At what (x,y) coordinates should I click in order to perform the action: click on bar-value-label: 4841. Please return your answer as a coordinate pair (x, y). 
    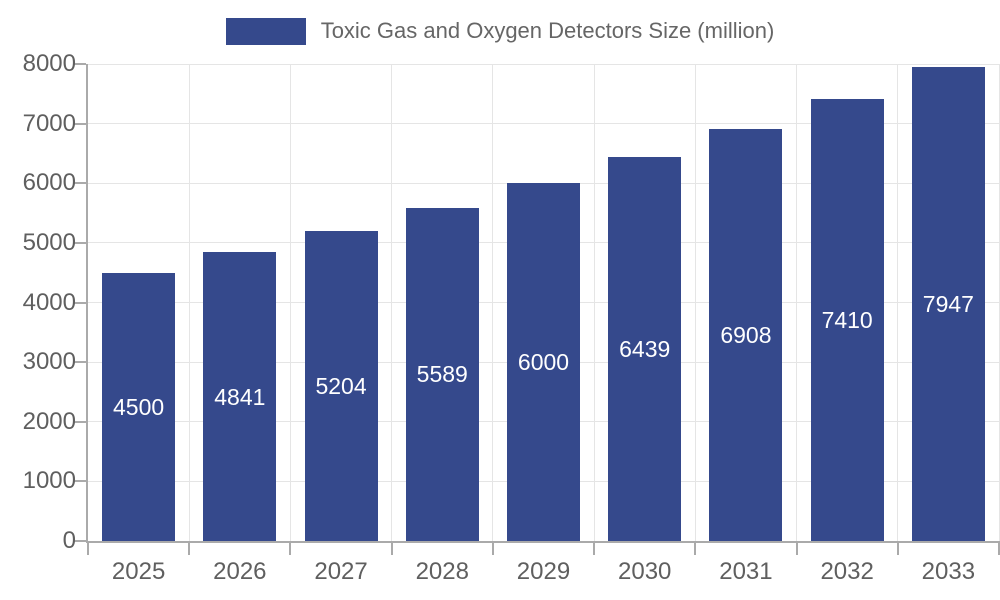
    Looking at the image, I should click on (240, 396).